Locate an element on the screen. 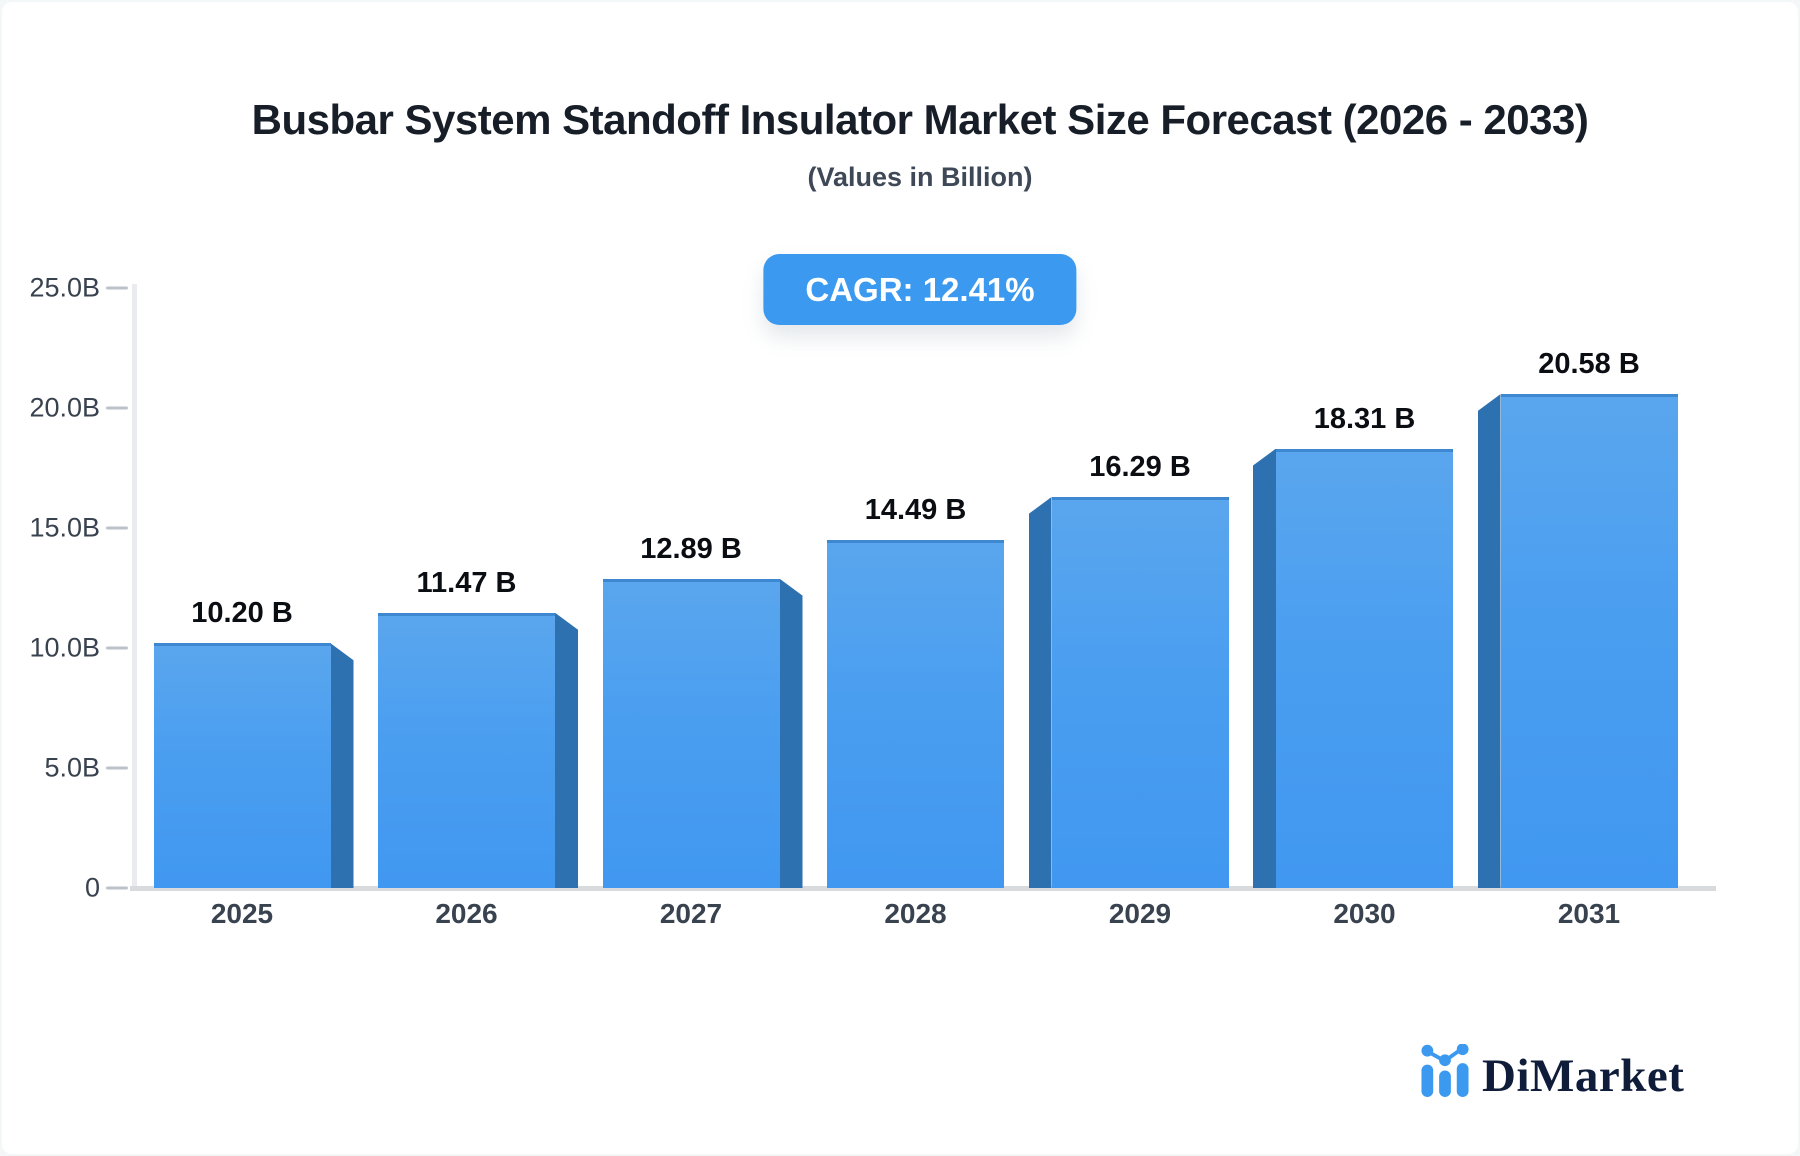  x-axis-tick-label: 2030 is located at coordinates (1364, 913).